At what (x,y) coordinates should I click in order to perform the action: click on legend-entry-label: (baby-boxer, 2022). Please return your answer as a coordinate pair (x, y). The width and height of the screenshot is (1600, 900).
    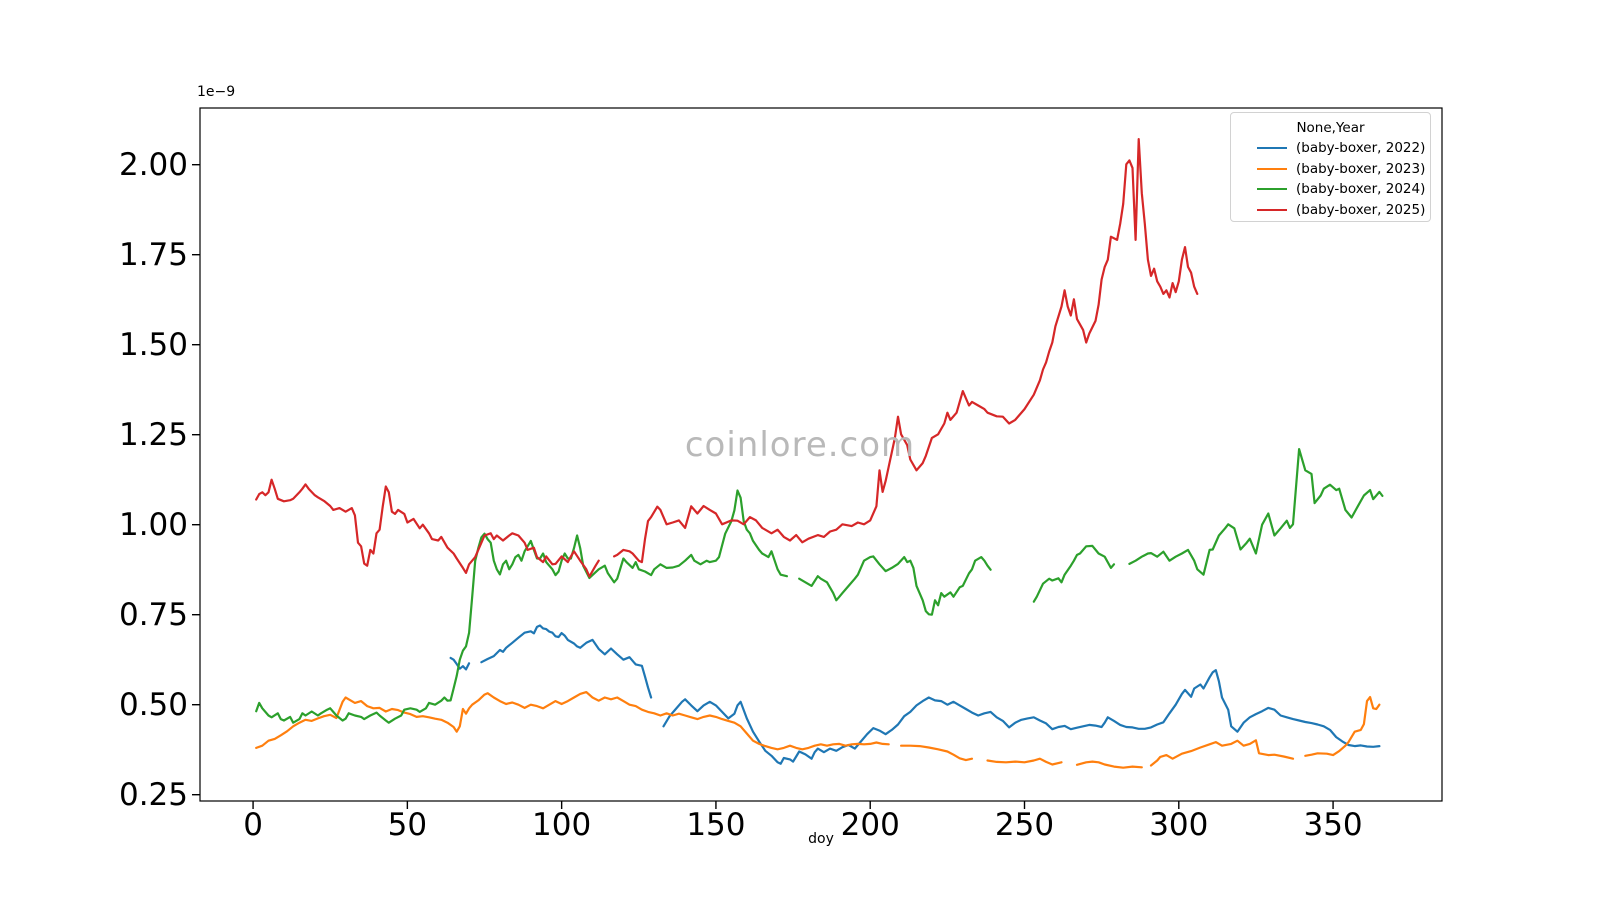
    Looking at the image, I should click on (1361, 148).